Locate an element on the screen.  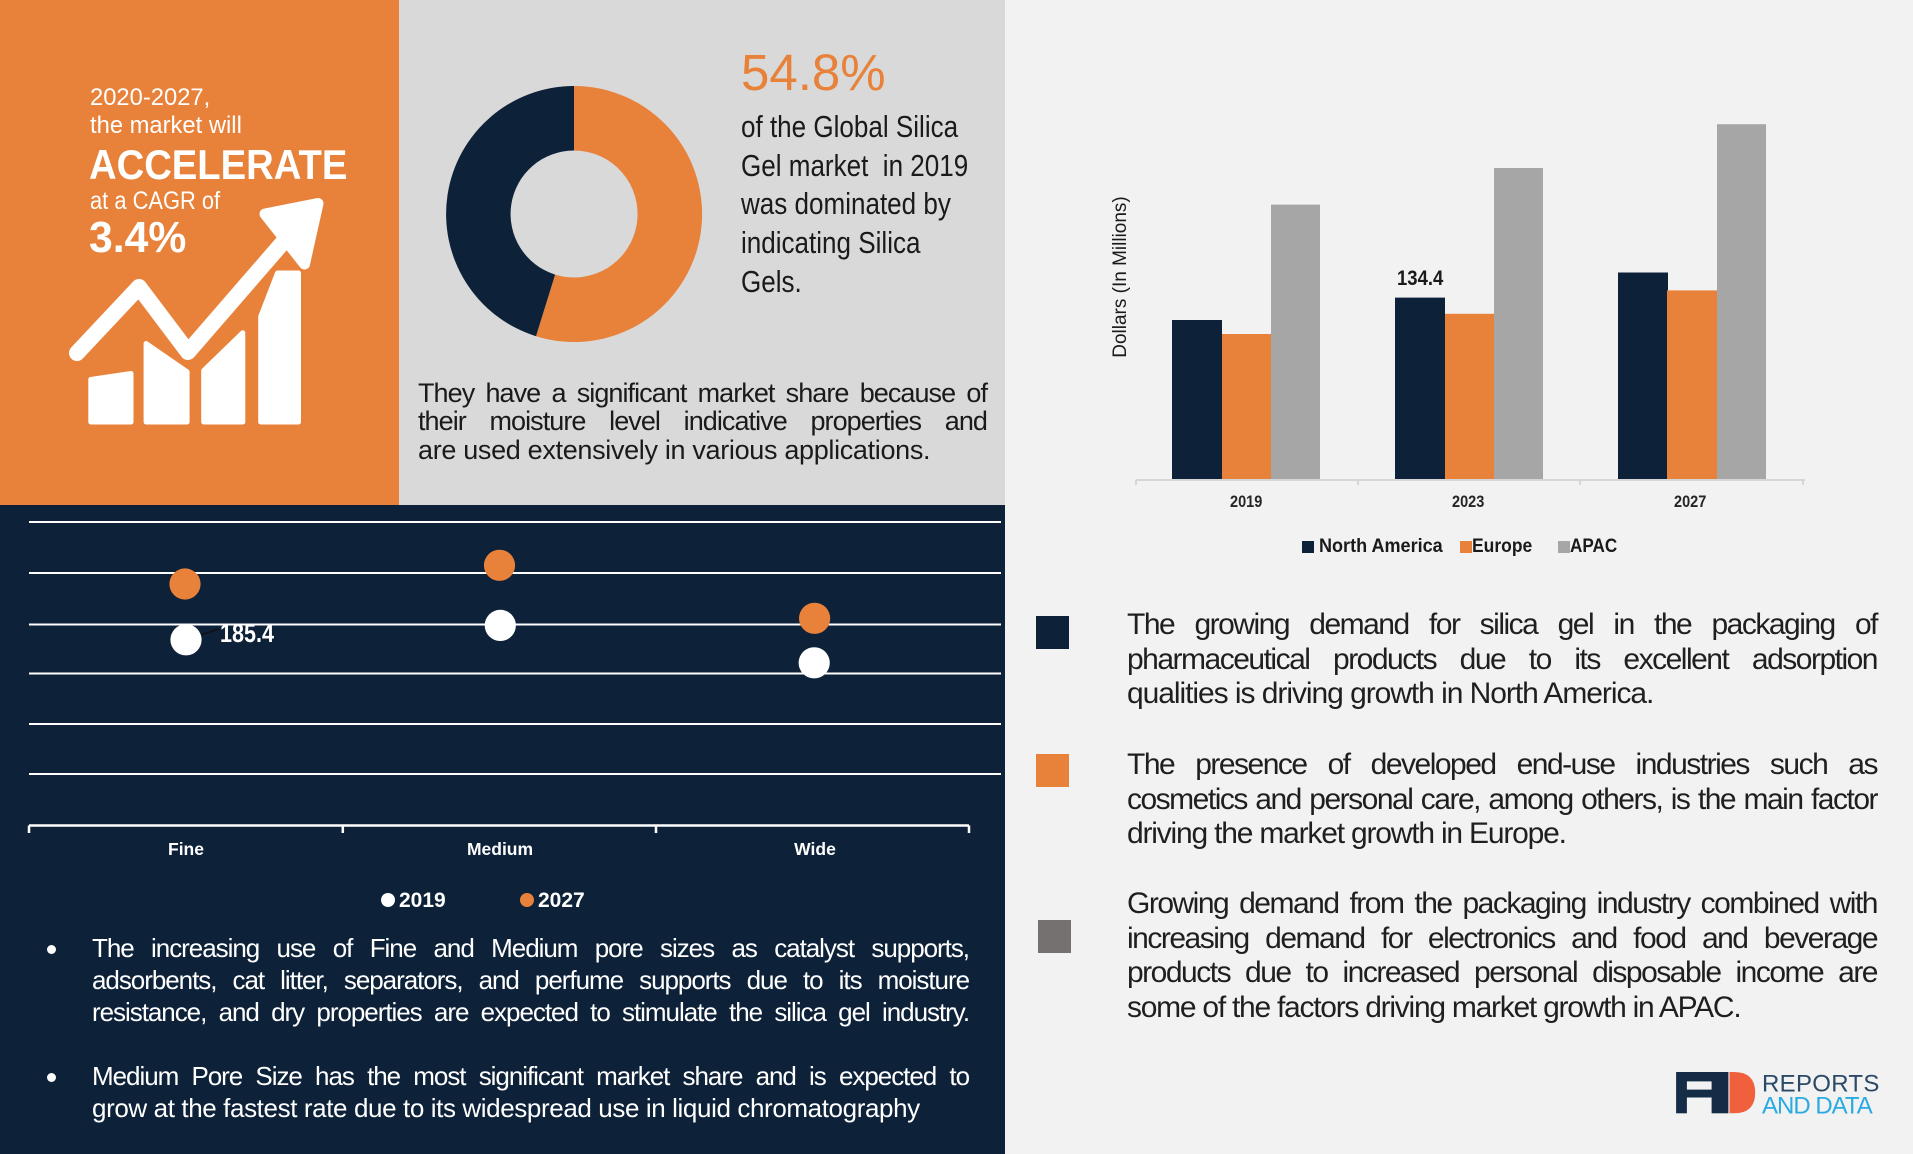
svg-text: REPORTS is located at coordinates (1821, 1084).